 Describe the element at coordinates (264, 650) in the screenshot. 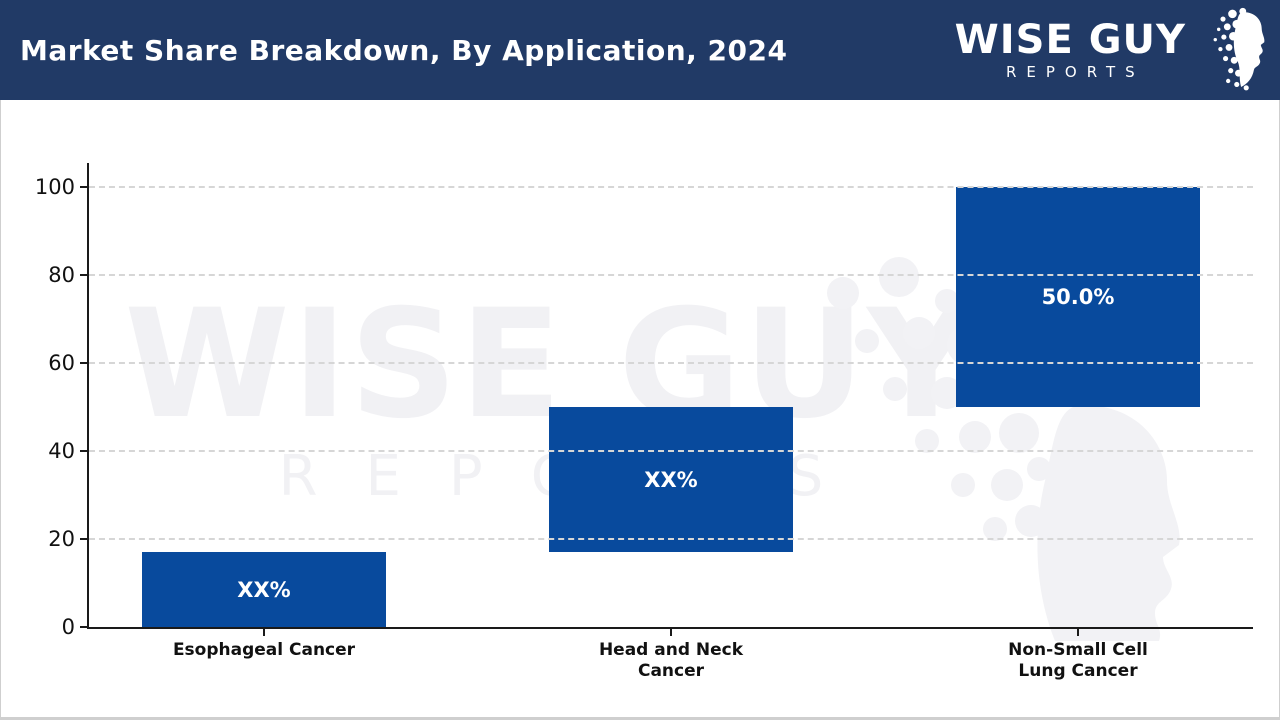

I see `x-category-label: Esophageal Cancer` at that location.